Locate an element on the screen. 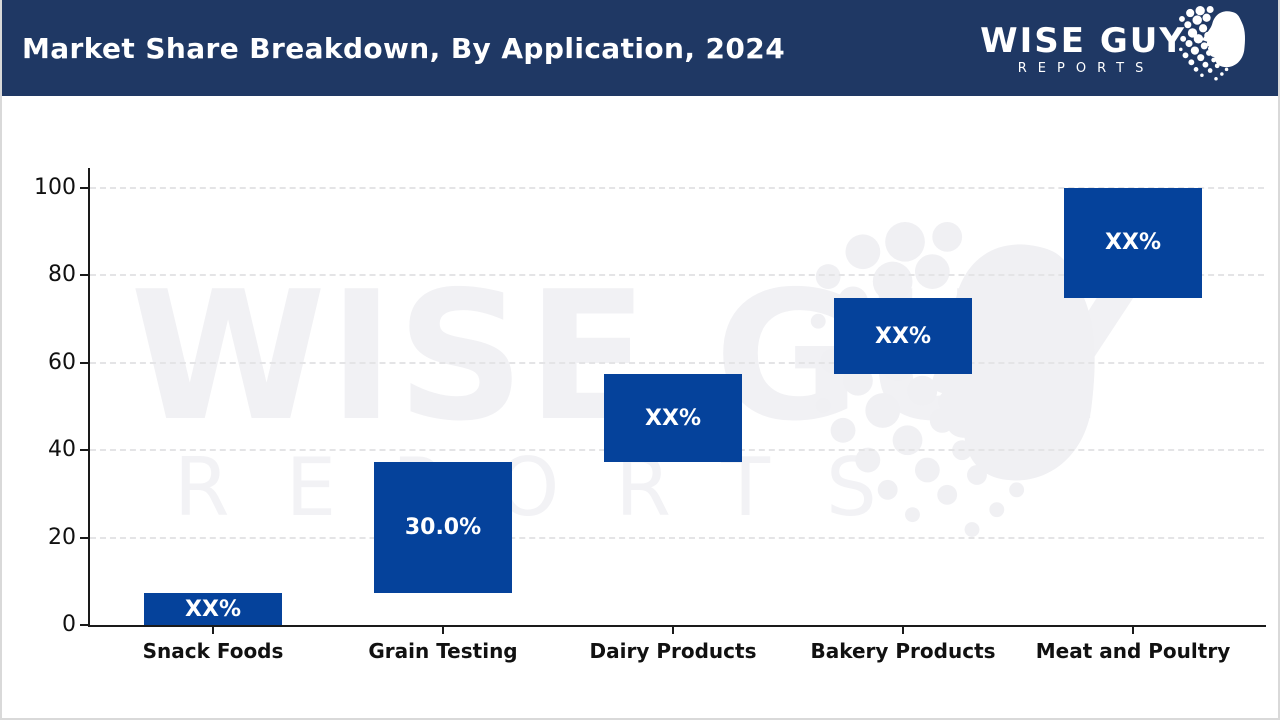 This screenshot has width=1280, height=720. bar-meat-and-poultry: XX% is located at coordinates (1133, 242).